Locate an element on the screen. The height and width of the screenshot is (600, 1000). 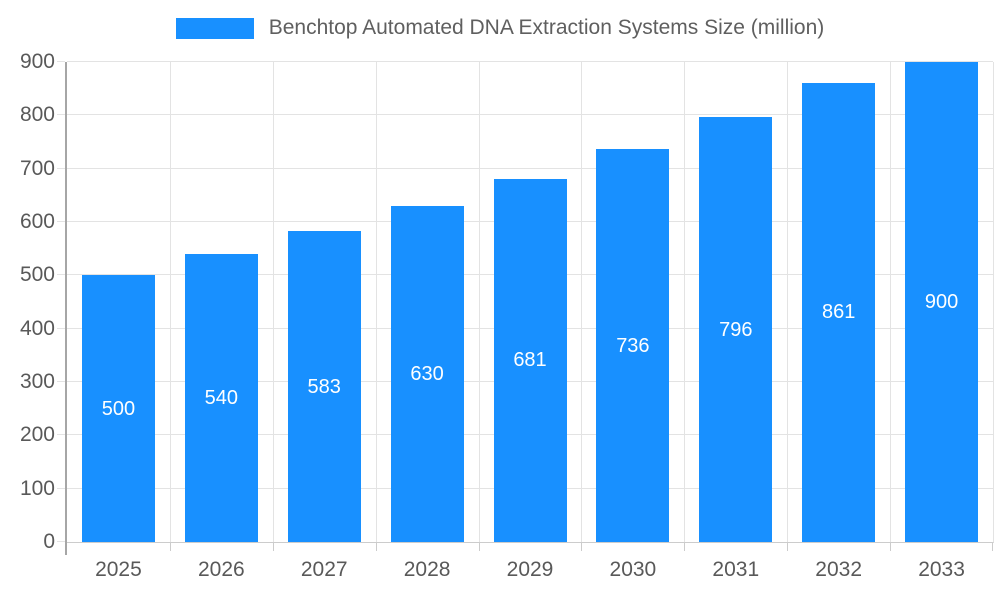
y-axis-line-extension is located at coordinates (66, 548).